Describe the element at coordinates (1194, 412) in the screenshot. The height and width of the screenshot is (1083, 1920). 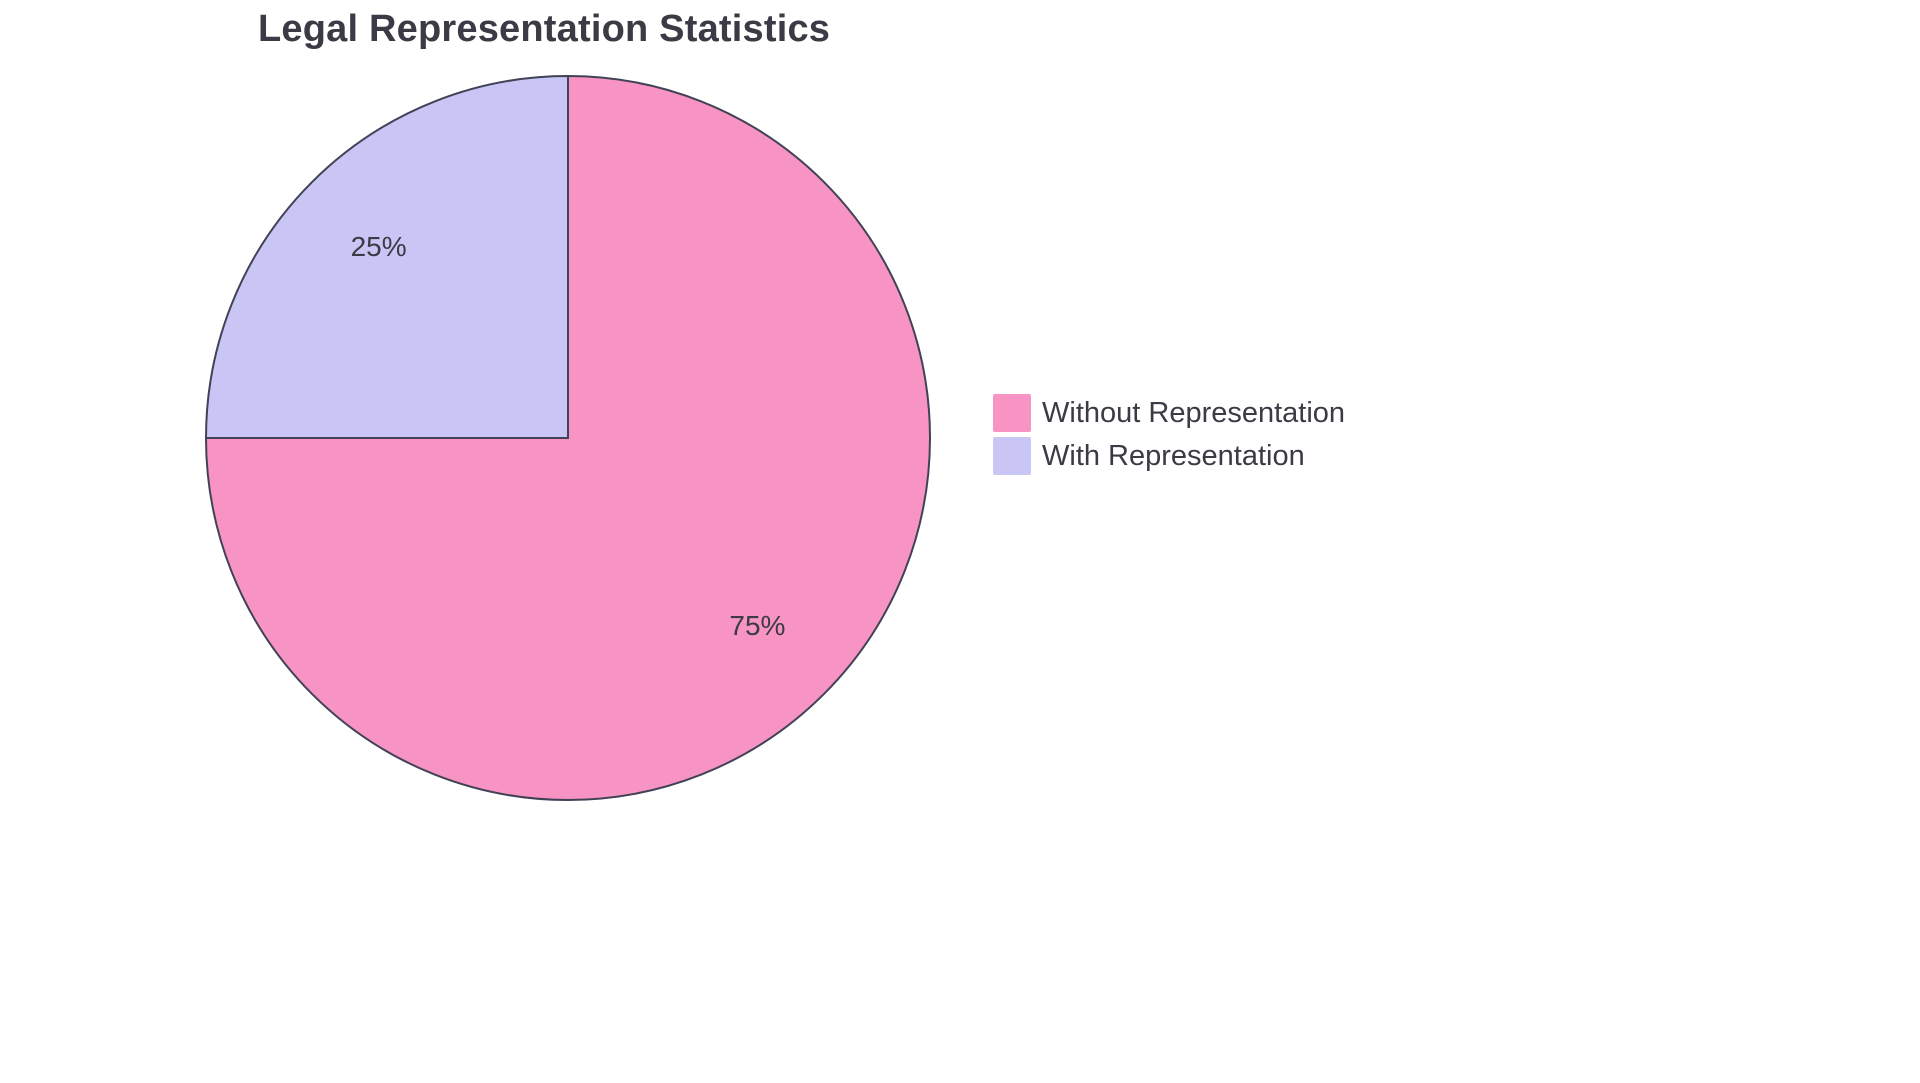
I see `legend-label-0: Without Representation` at that location.